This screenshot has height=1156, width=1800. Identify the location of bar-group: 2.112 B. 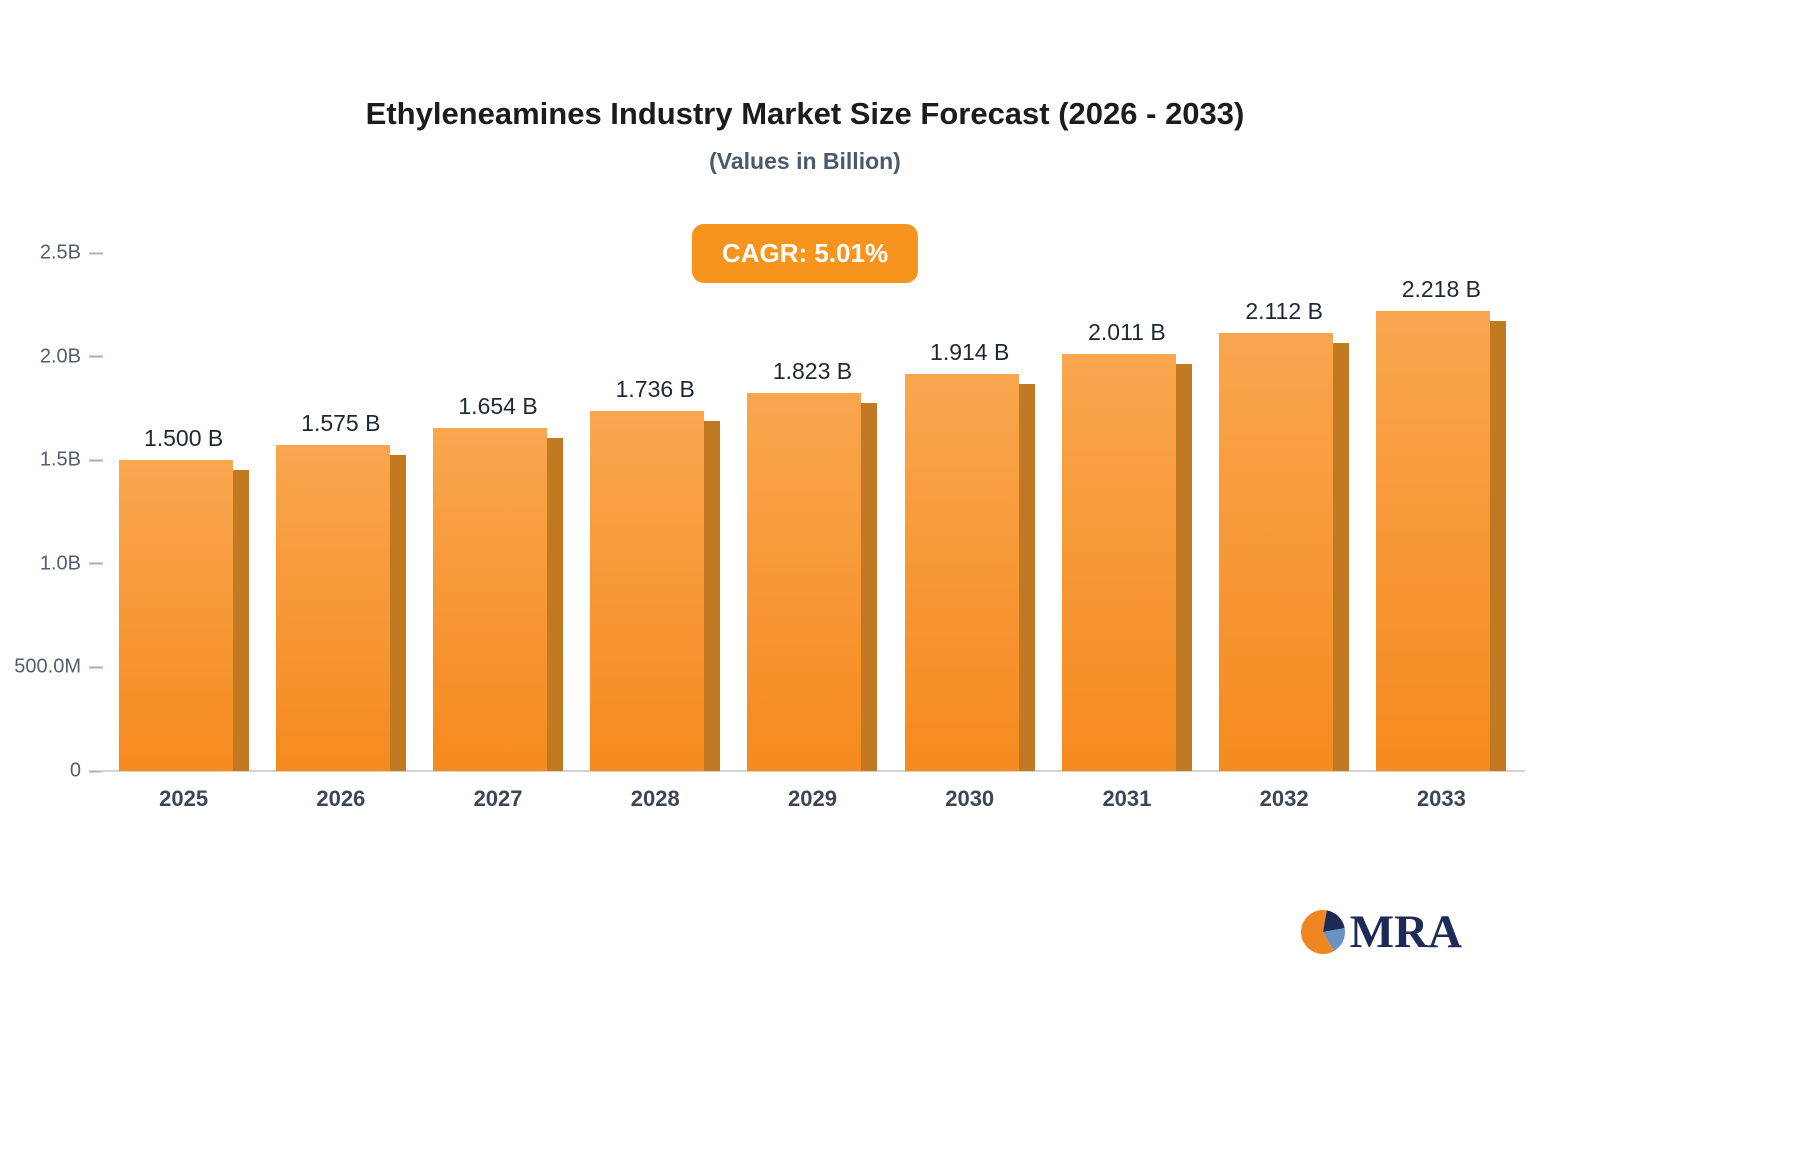
(1284, 512).